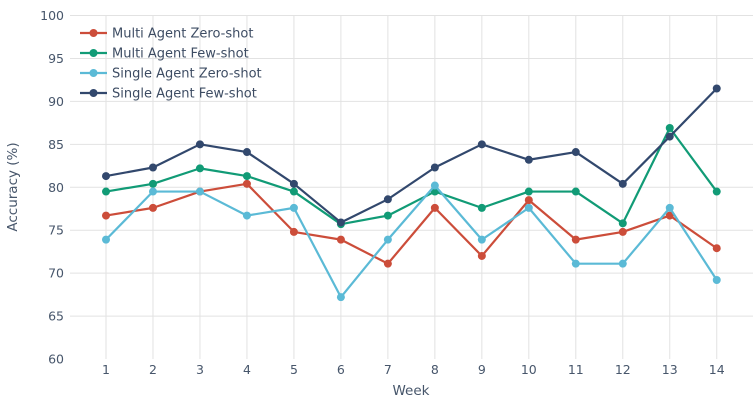 The width and height of the screenshot is (753, 409). I want to click on legend-label: Single Agent Zero-shot, so click(187, 74).